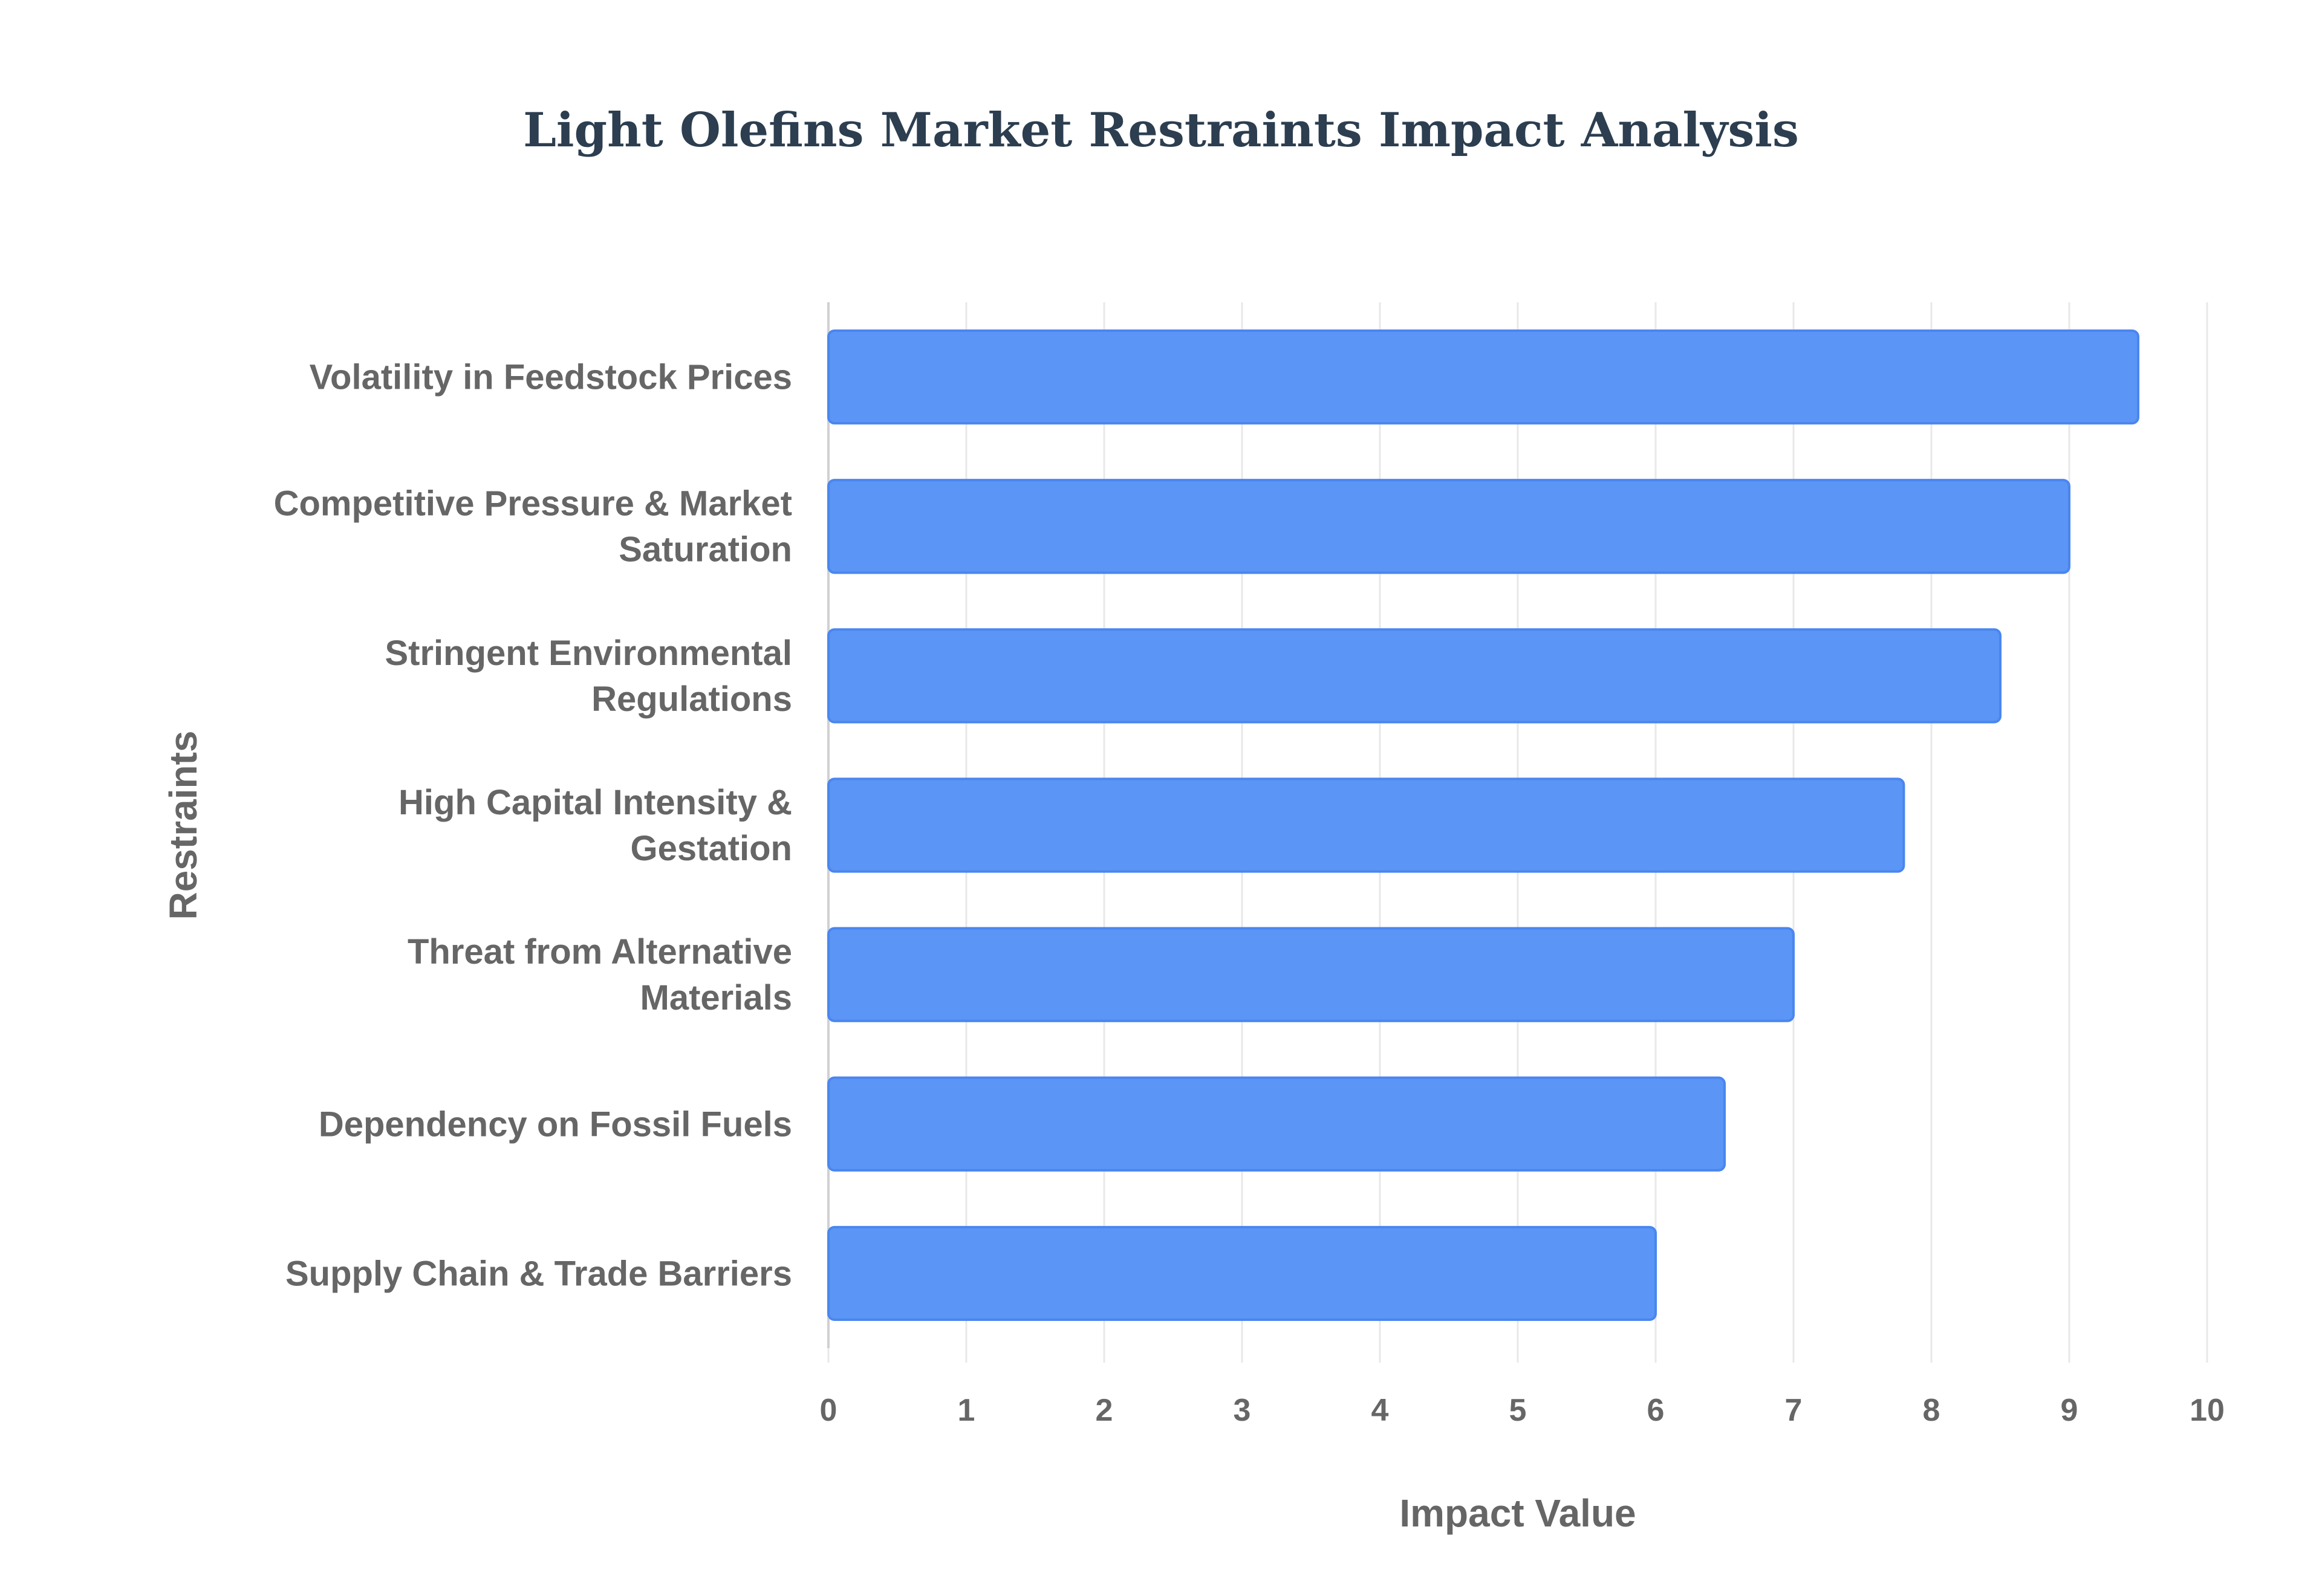 This screenshot has width=2322, height=1596. What do you see at coordinates (1104, 1410) in the screenshot?
I see `x-tick-label: 2` at bounding box center [1104, 1410].